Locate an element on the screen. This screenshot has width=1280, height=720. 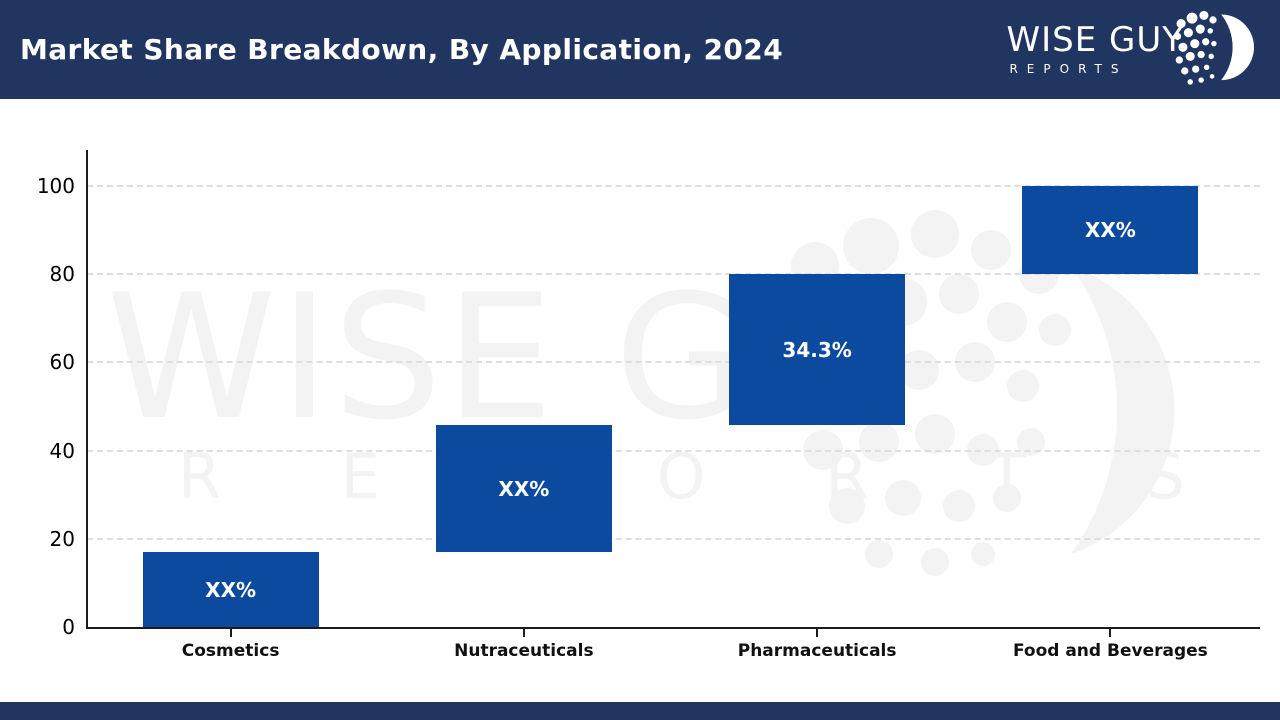
y-axis-line is located at coordinates (87, 389).